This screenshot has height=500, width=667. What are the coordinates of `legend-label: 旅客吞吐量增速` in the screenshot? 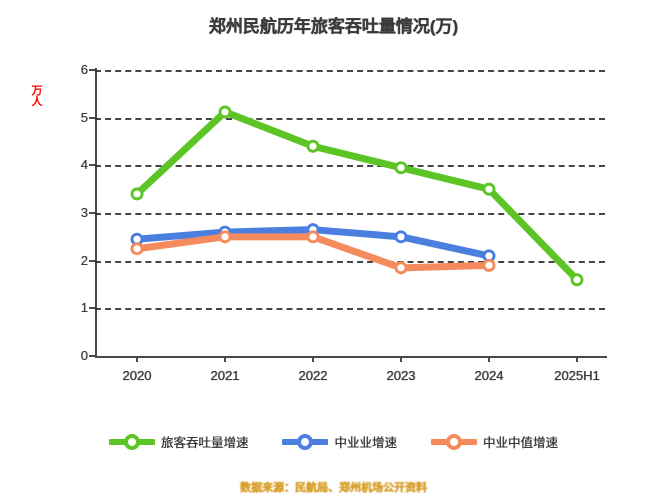 It's located at (204, 443).